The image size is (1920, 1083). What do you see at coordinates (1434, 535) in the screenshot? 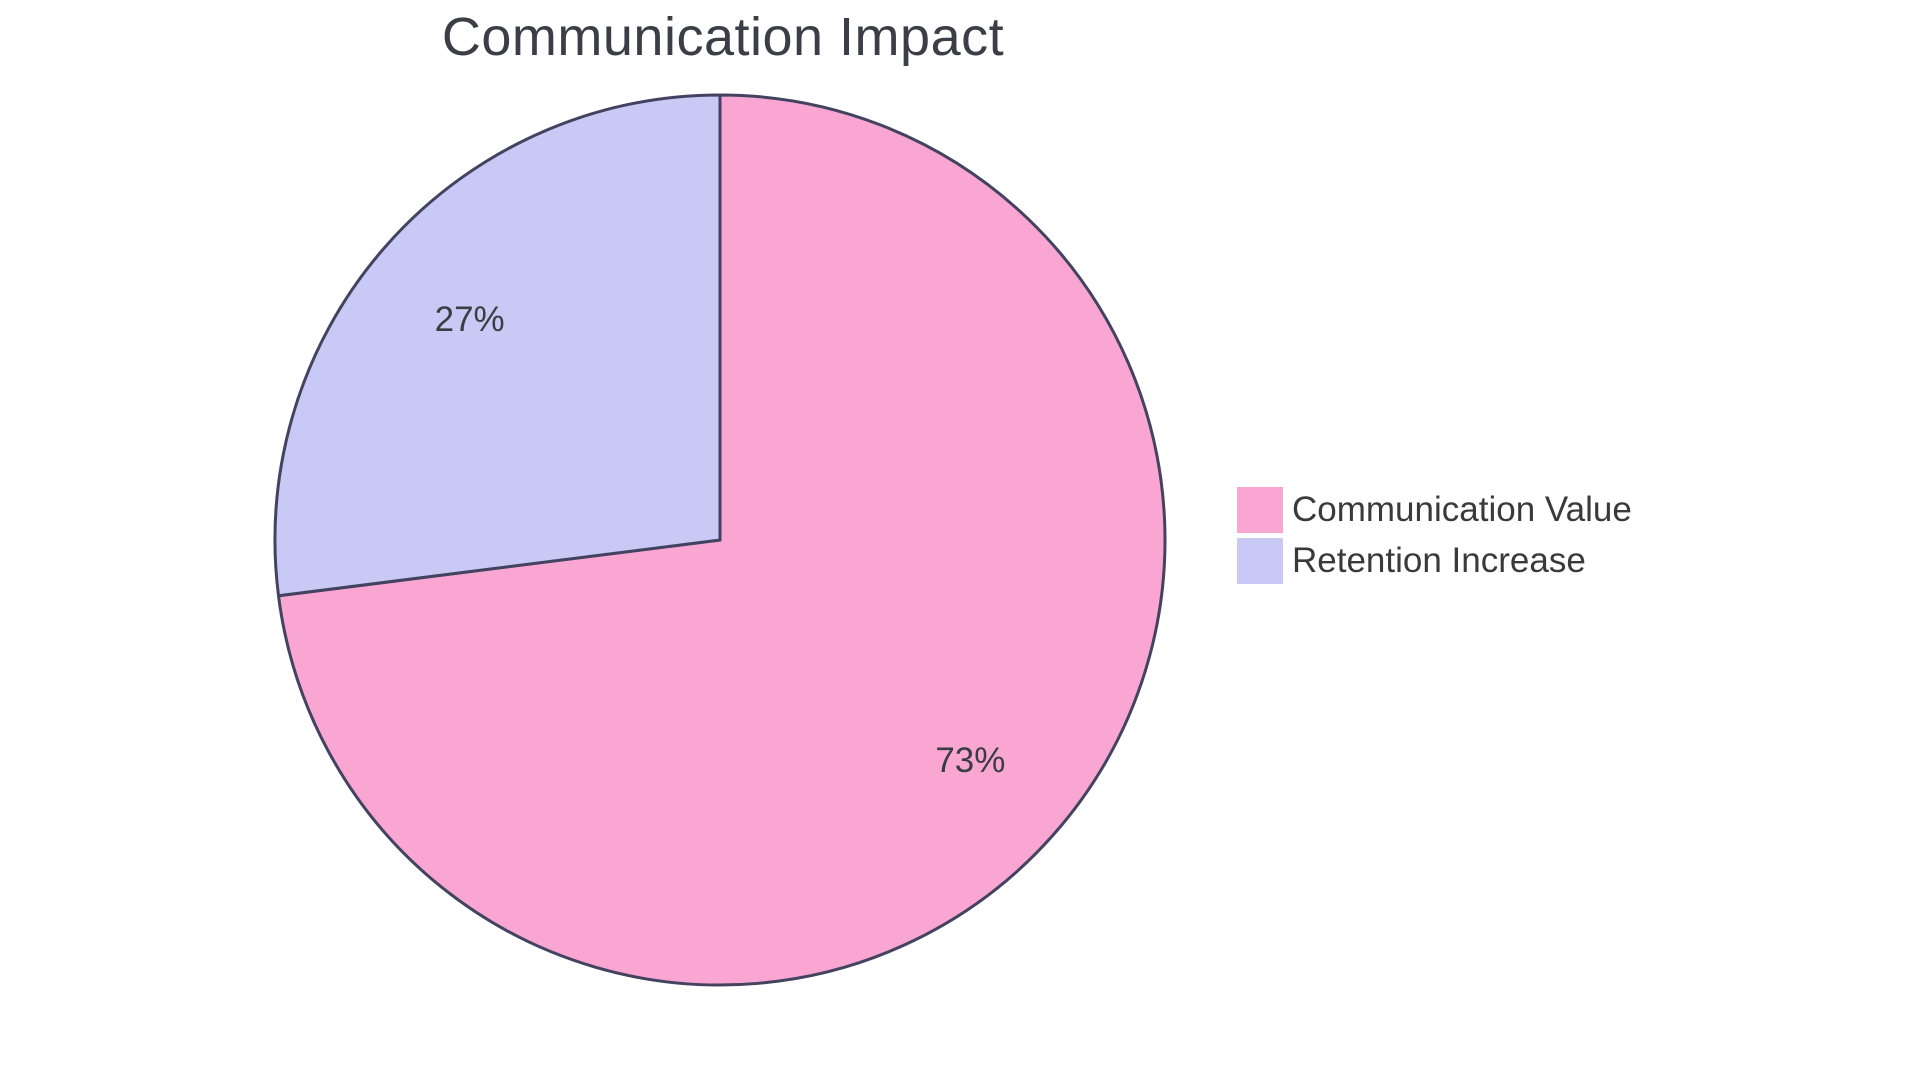
I see `chart-legend: Communication Value Retention Increase` at bounding box center [1434, 535].